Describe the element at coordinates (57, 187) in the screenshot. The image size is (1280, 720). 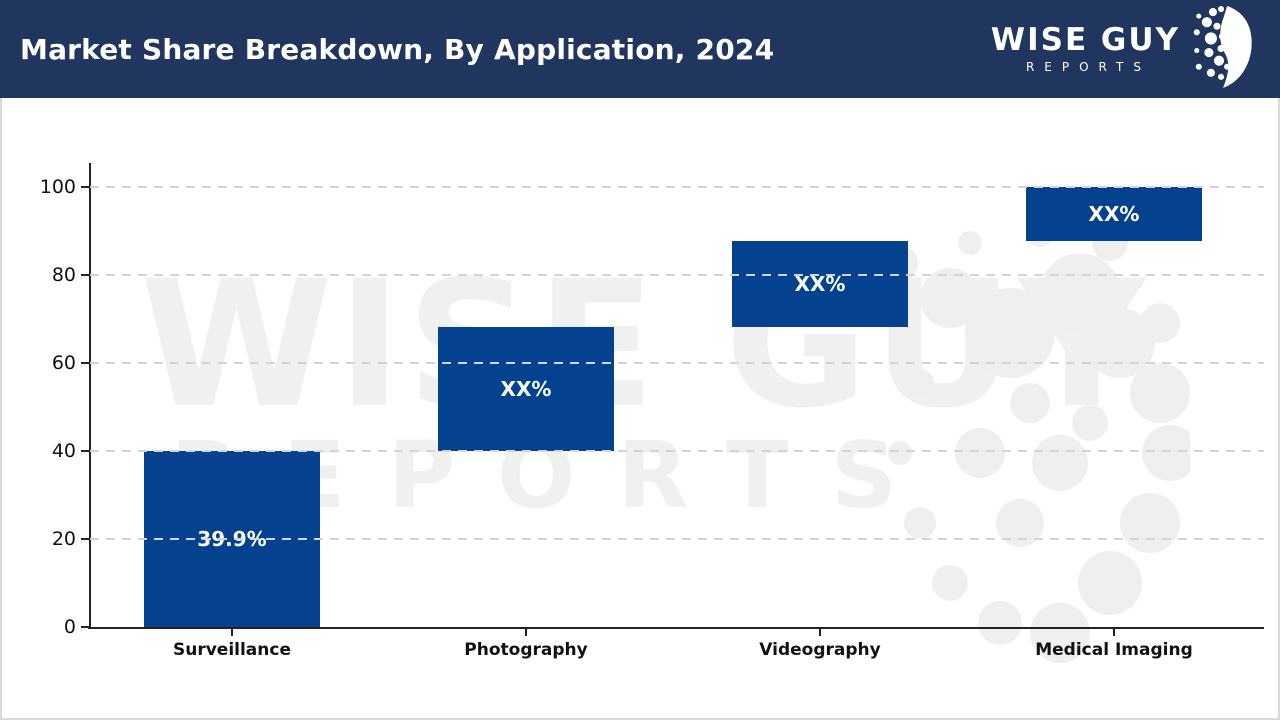
I see `y-tick-label-100: 100` at that location.